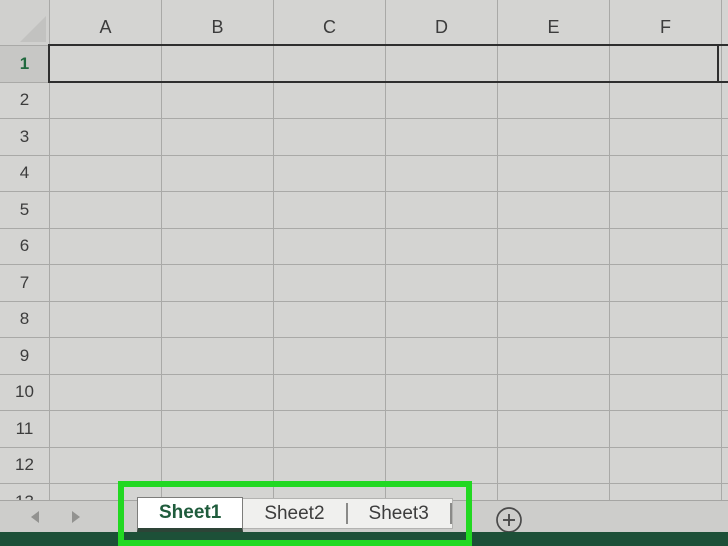 This screenshot has height=546, width=728. Describe the element at coordinates (666, 356) in the screenshot. I see `cell-f9` at that location.